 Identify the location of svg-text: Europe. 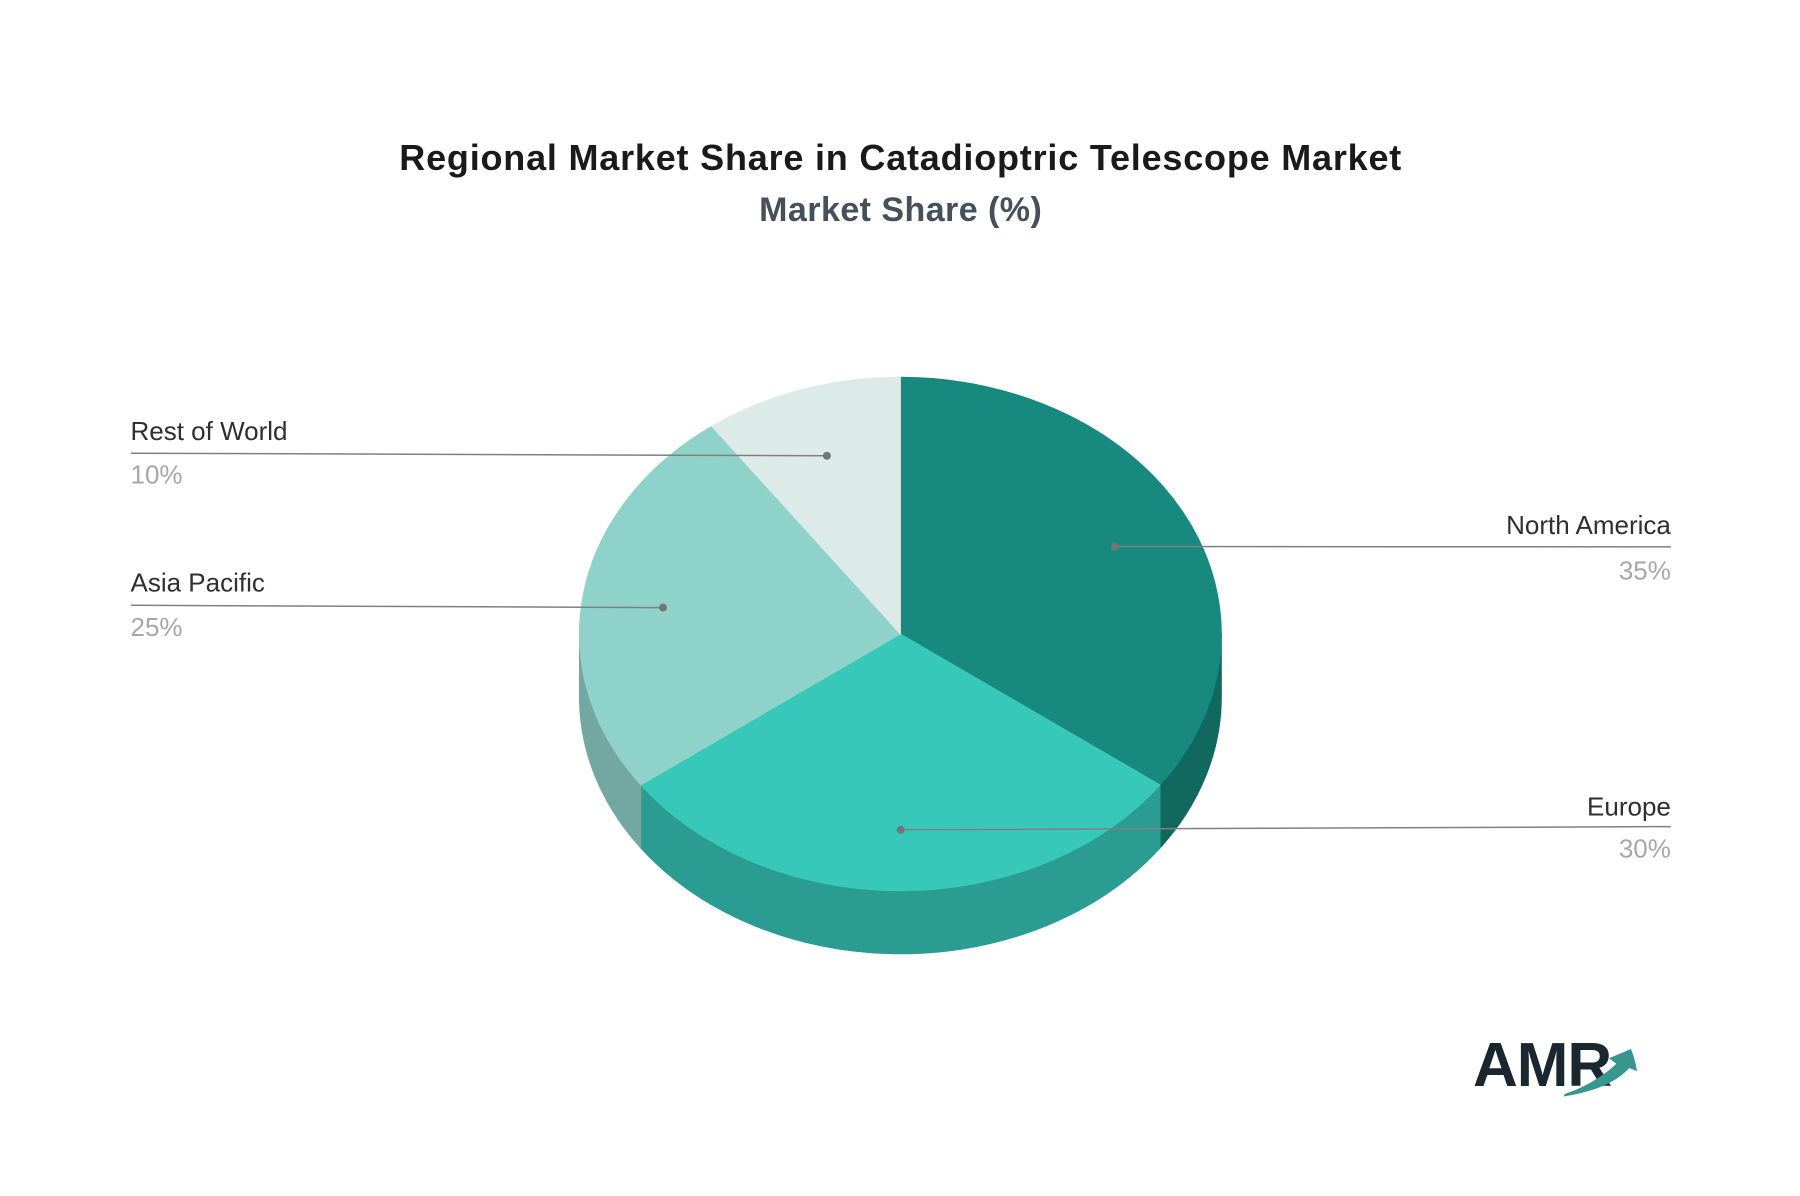
(1629, 807).